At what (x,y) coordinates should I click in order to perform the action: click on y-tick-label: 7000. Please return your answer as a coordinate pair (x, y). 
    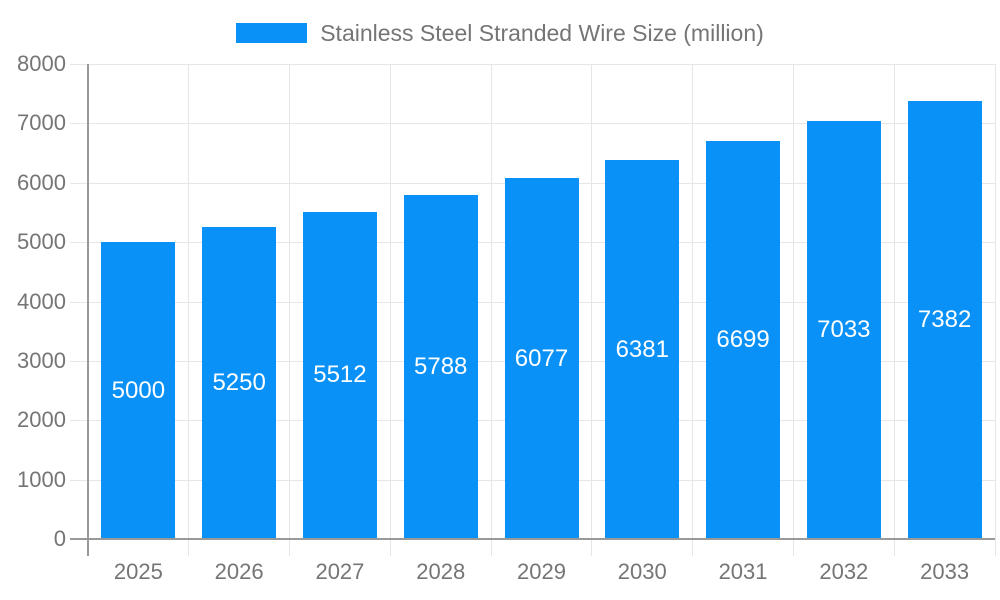
    Looking at the image, I should click on (41, 123).